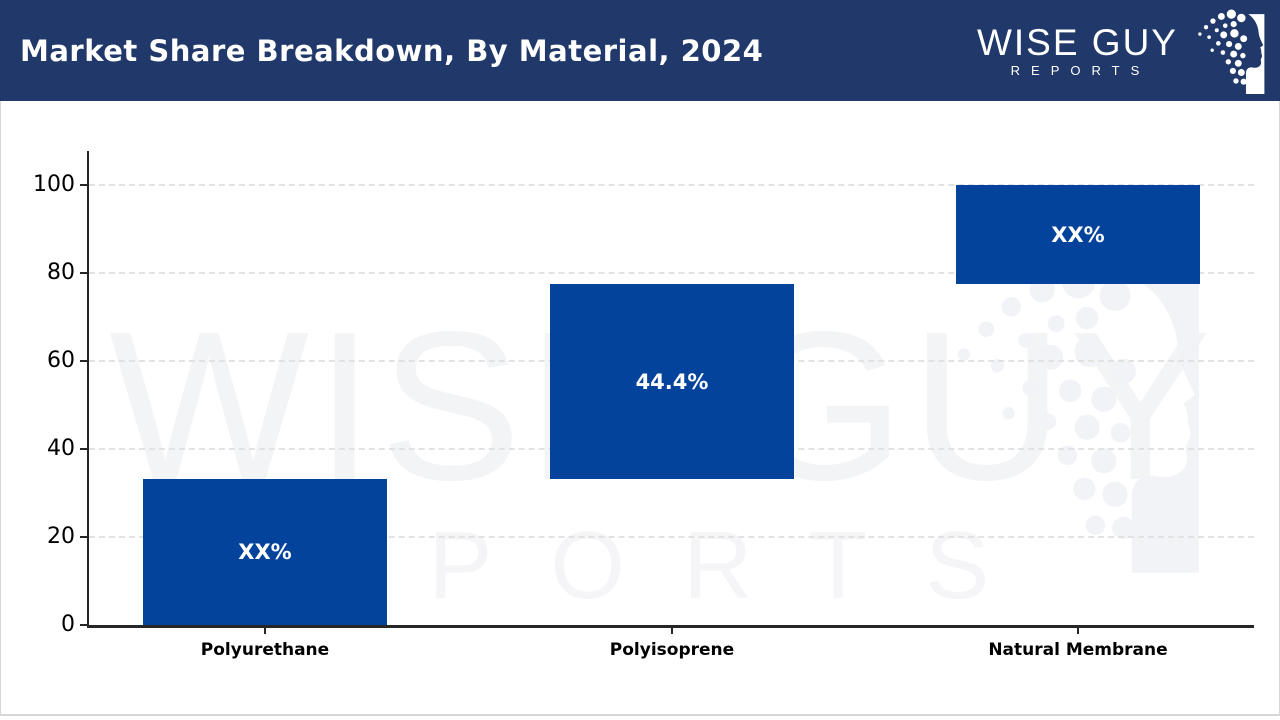 This screenshot has width=1280, height=720. What do you see at coordinates (54, 184) in the screenshot?
I see `y-tick-label: 100` at bounding box center [54, 184].